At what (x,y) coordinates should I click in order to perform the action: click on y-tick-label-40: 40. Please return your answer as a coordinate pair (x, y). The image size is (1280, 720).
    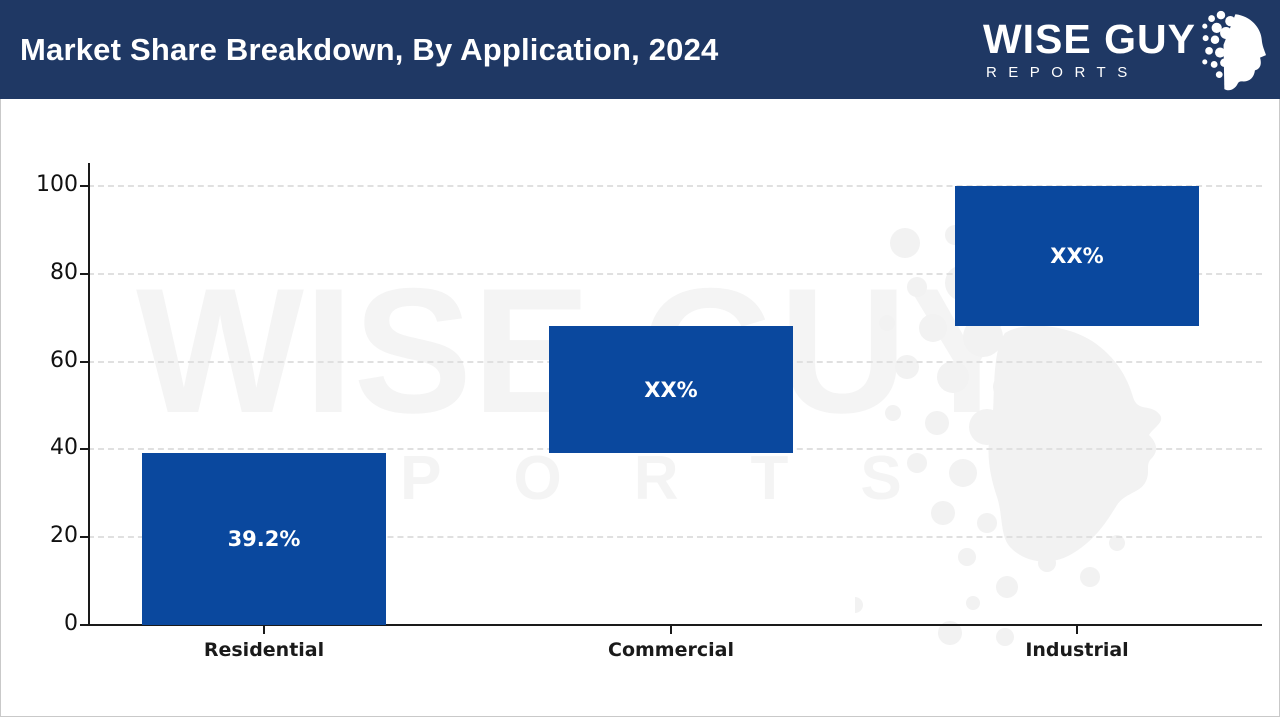
    Looking at the image, I should click on (64, 448).